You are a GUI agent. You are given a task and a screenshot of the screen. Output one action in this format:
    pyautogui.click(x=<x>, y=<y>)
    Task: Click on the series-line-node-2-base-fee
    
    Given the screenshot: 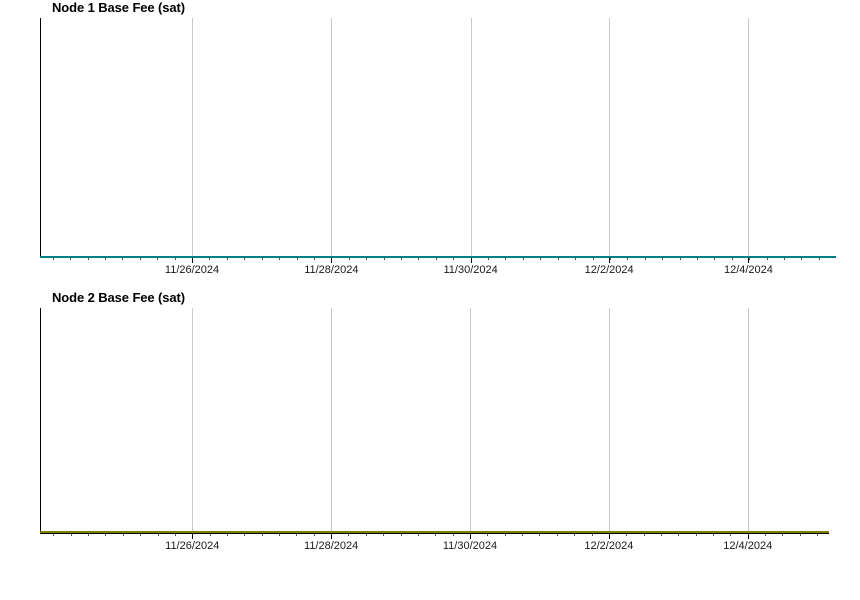 What is the action you would take?
    pyautogui.click(x=434, y=532)
    